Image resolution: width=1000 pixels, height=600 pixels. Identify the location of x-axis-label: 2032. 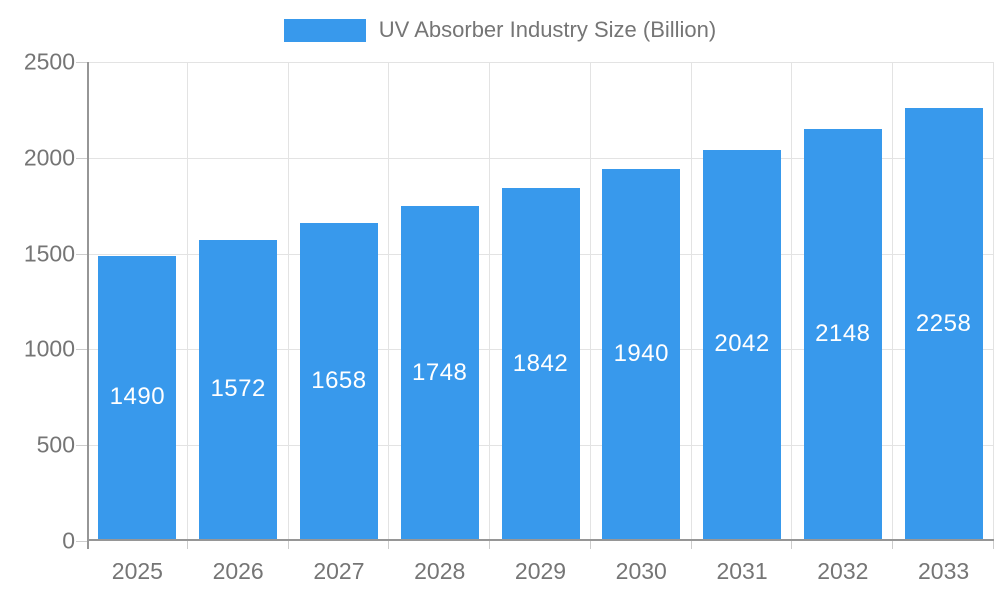
(843, 571).